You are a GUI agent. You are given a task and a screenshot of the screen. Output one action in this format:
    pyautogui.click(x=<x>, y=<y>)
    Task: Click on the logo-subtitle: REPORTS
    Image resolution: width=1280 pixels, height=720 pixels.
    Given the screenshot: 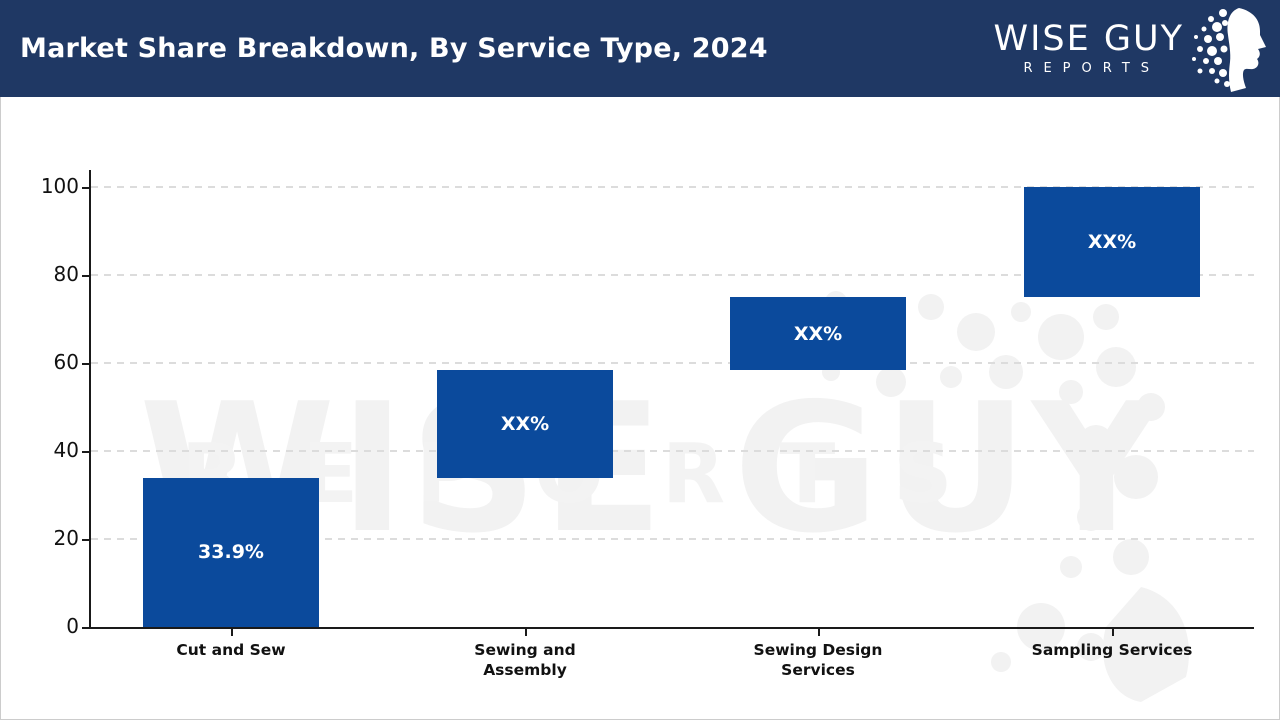 What is the action you would take?
    pyautogui.click(x=1092, y=68)
    